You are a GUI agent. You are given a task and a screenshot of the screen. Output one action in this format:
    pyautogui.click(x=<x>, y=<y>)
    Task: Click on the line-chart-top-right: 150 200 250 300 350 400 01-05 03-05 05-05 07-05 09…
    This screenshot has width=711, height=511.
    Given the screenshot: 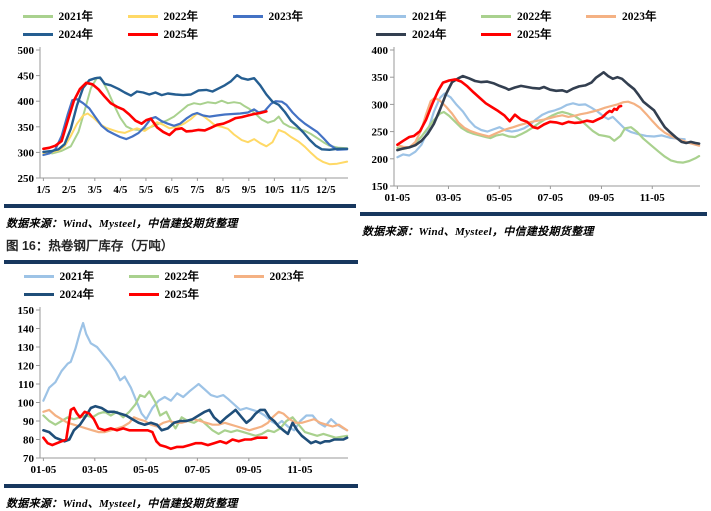 What is the action you would take?
    pyautogui.click(x=536, y=124)
    